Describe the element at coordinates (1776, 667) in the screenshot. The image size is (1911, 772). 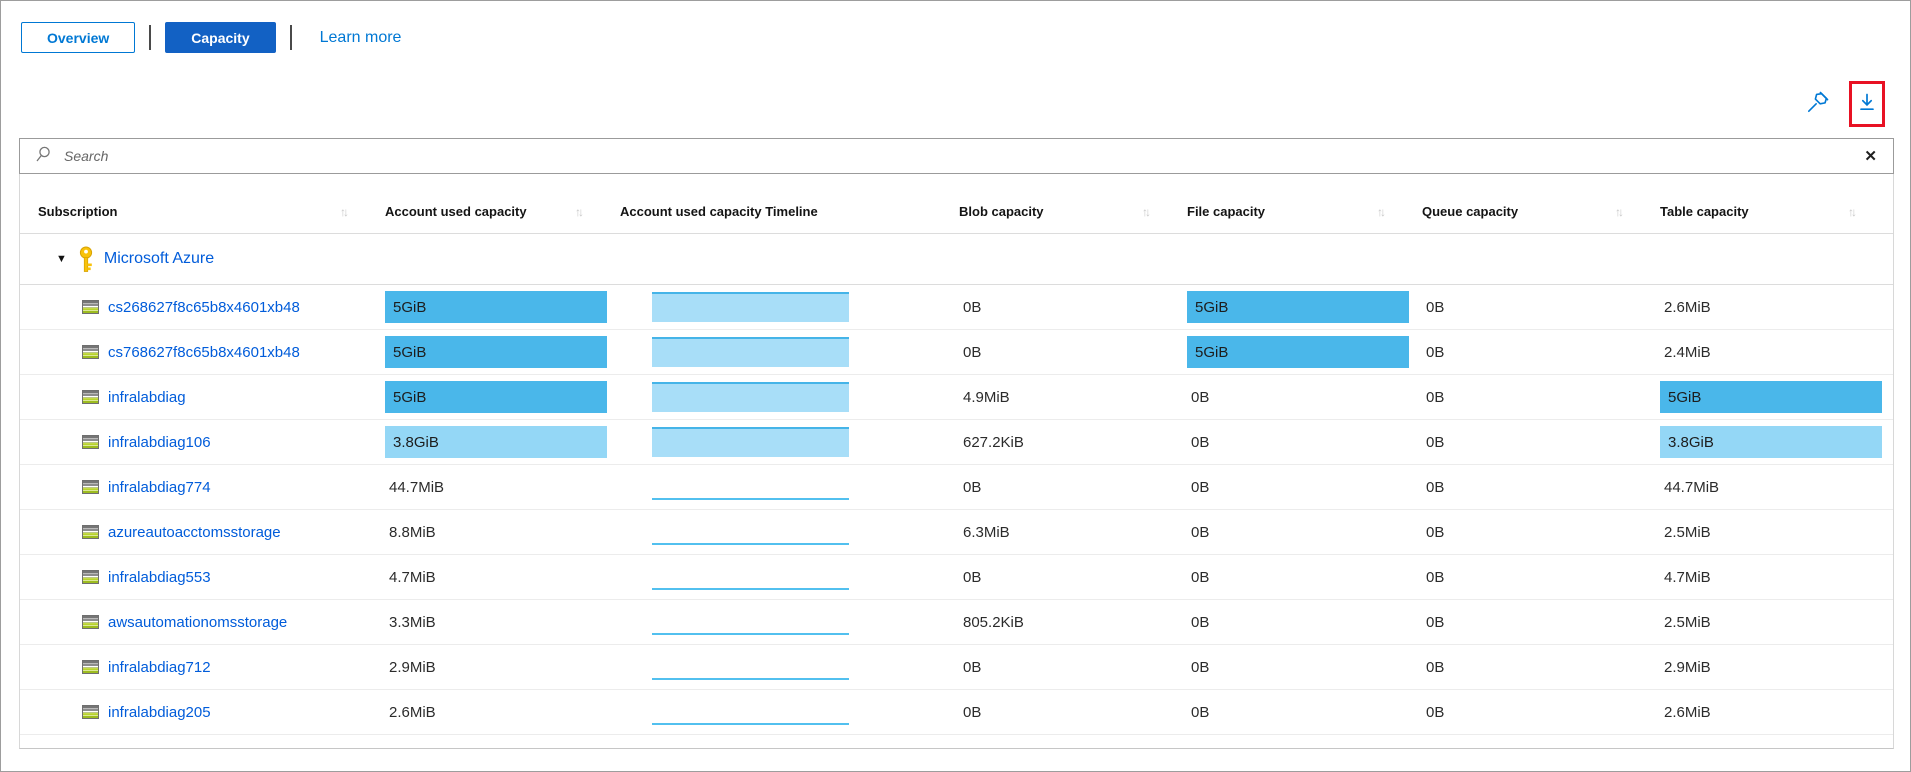
I see `table-capacity-cell: 2.9MiB` at that location.